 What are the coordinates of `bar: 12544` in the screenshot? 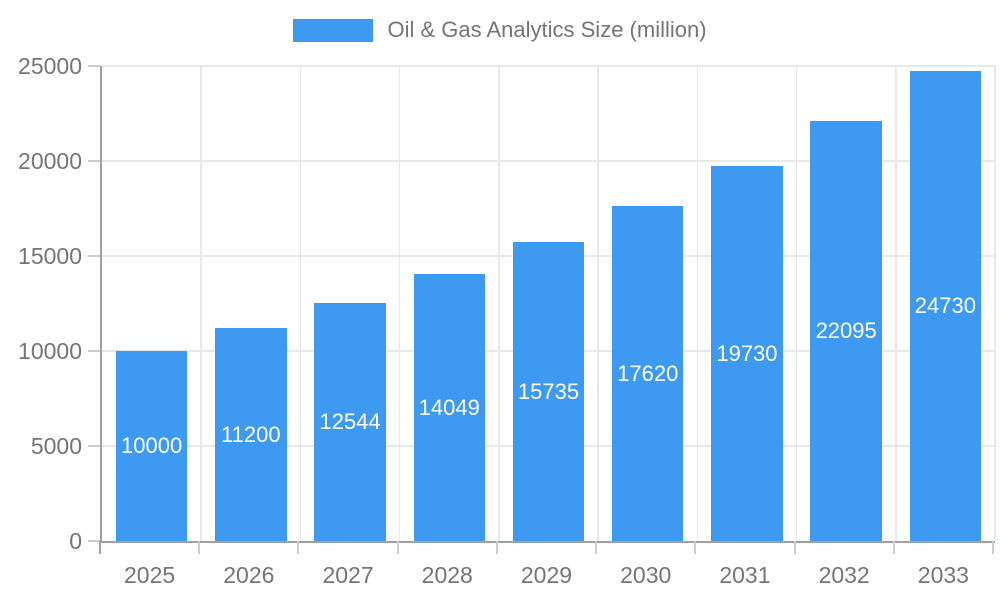 It's located at (350, 421).